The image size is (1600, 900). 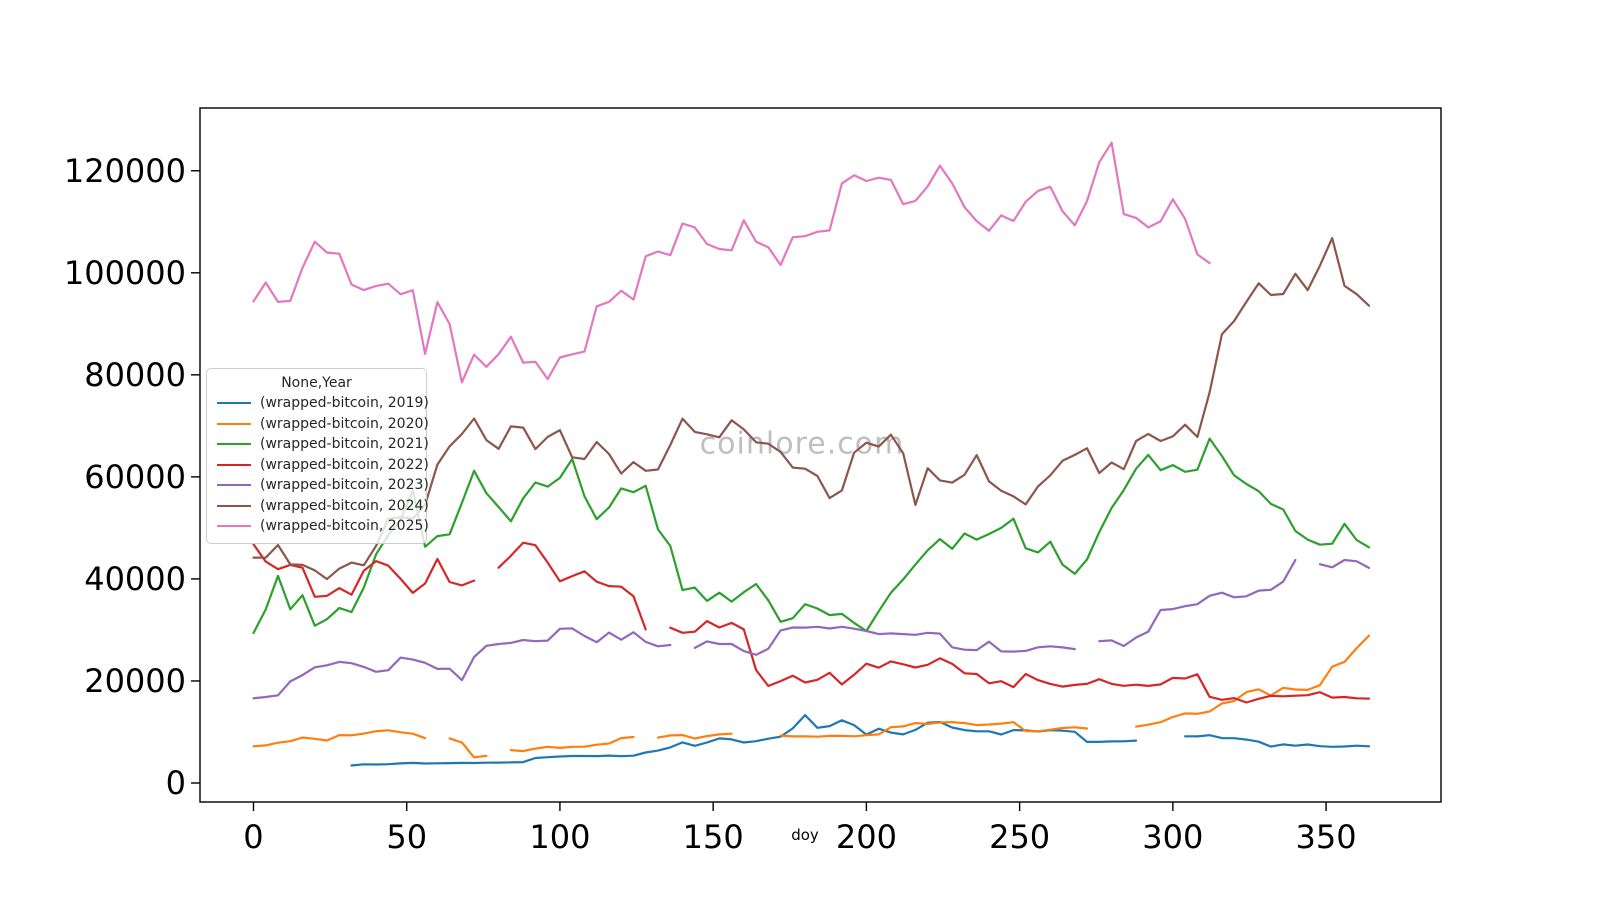 I want to click on series-line-2022, so click(x=811, y=622).